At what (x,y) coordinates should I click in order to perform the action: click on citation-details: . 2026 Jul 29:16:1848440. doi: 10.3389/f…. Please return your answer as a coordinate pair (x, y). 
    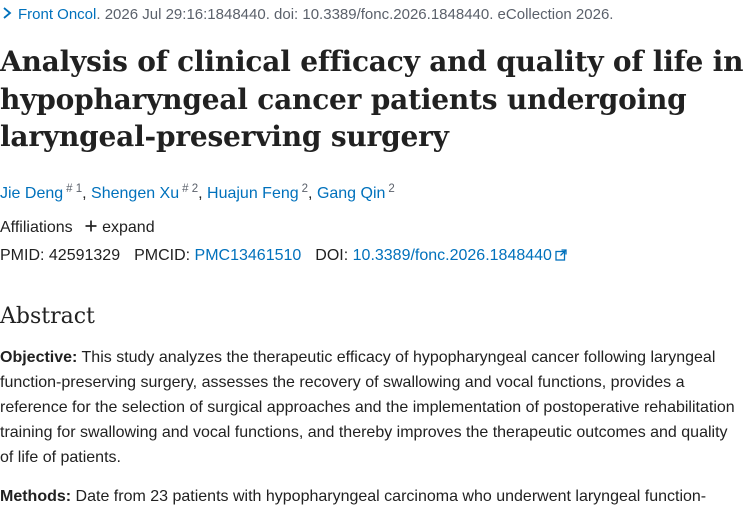
    Looking at the image, I should click on (355, 14).